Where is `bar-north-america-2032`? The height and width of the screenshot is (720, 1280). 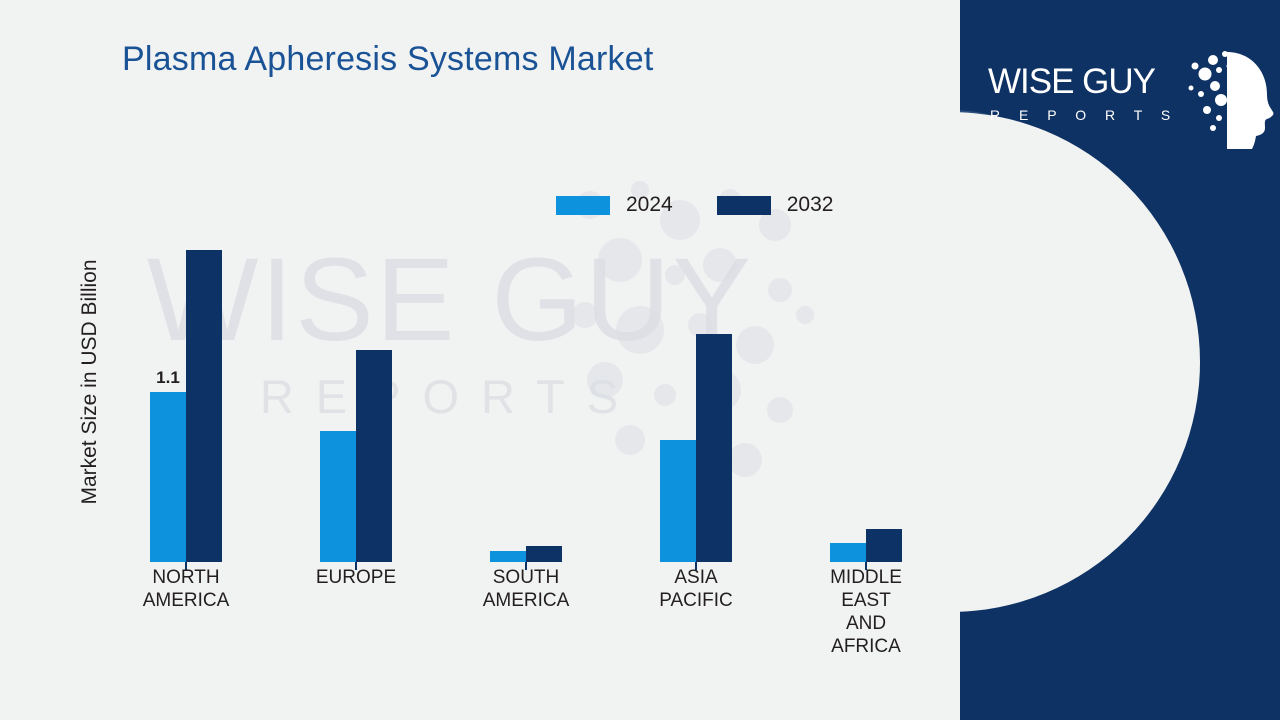 bar-north-america-2032 is located at coordinates (204, 406).